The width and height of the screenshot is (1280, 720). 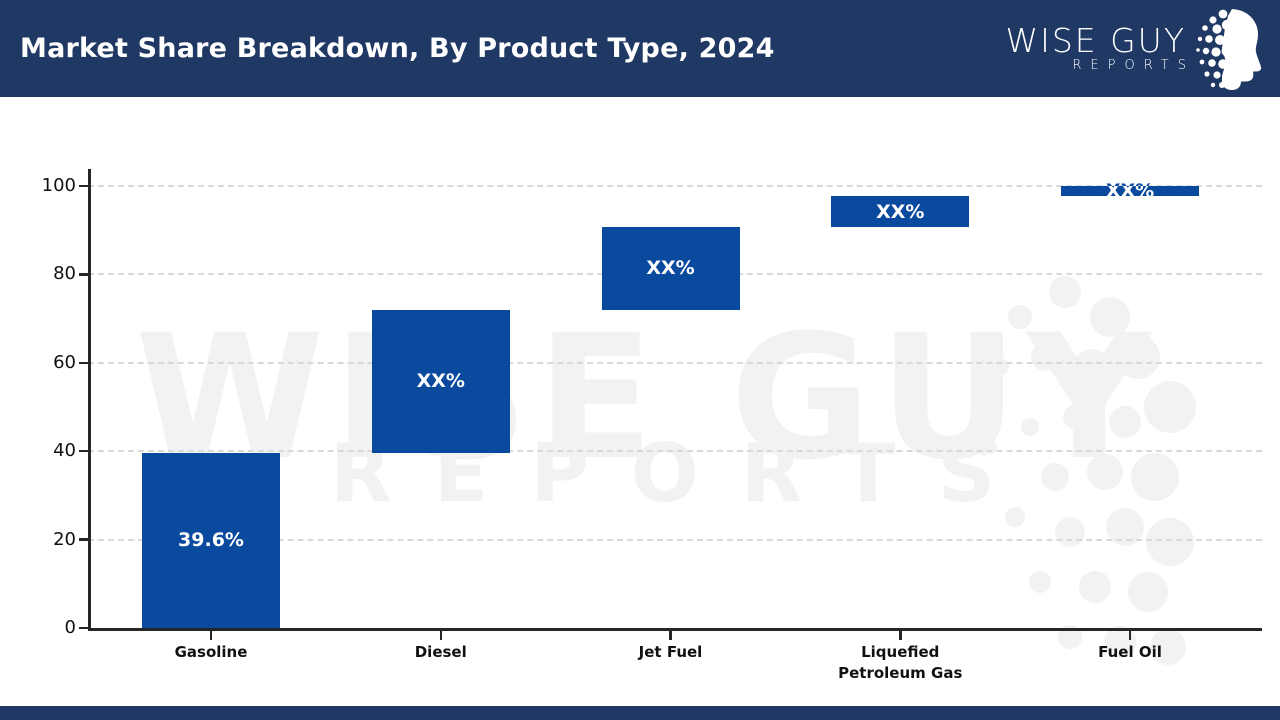 I want to click on bar-jet-fuel: XX%, so click(x=670, y=268).